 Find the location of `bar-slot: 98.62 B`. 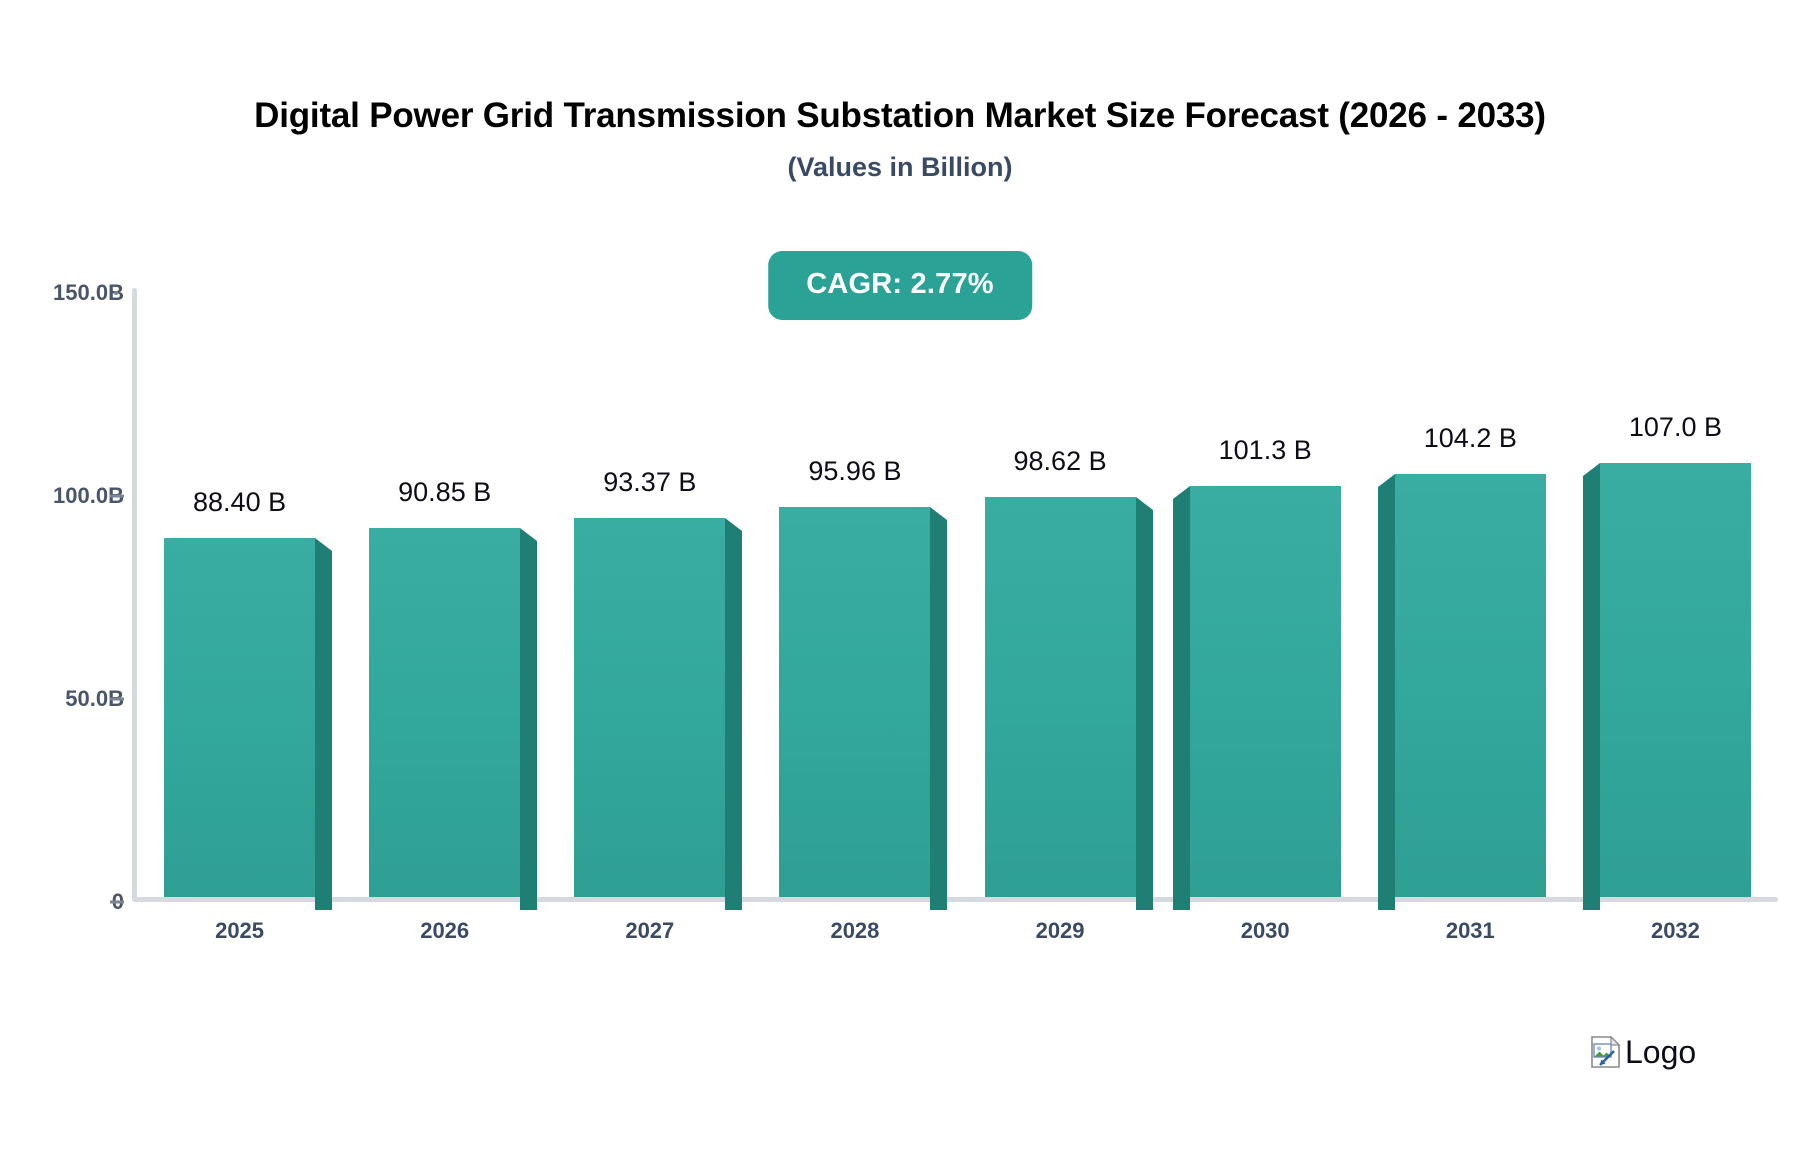

bar-slot: 98.62 B is located at coordinates (1060, 599).